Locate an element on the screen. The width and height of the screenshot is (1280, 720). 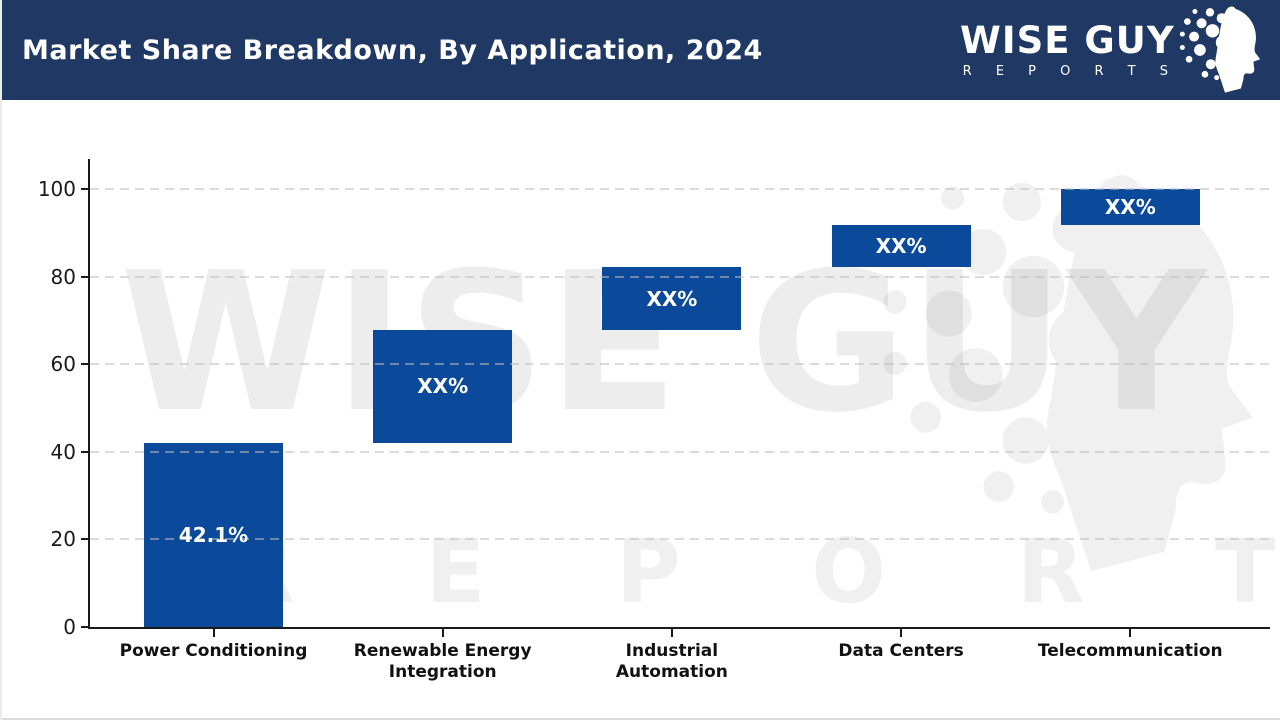
y-tick-label-40: 40 is located at coordinates (63, 451).